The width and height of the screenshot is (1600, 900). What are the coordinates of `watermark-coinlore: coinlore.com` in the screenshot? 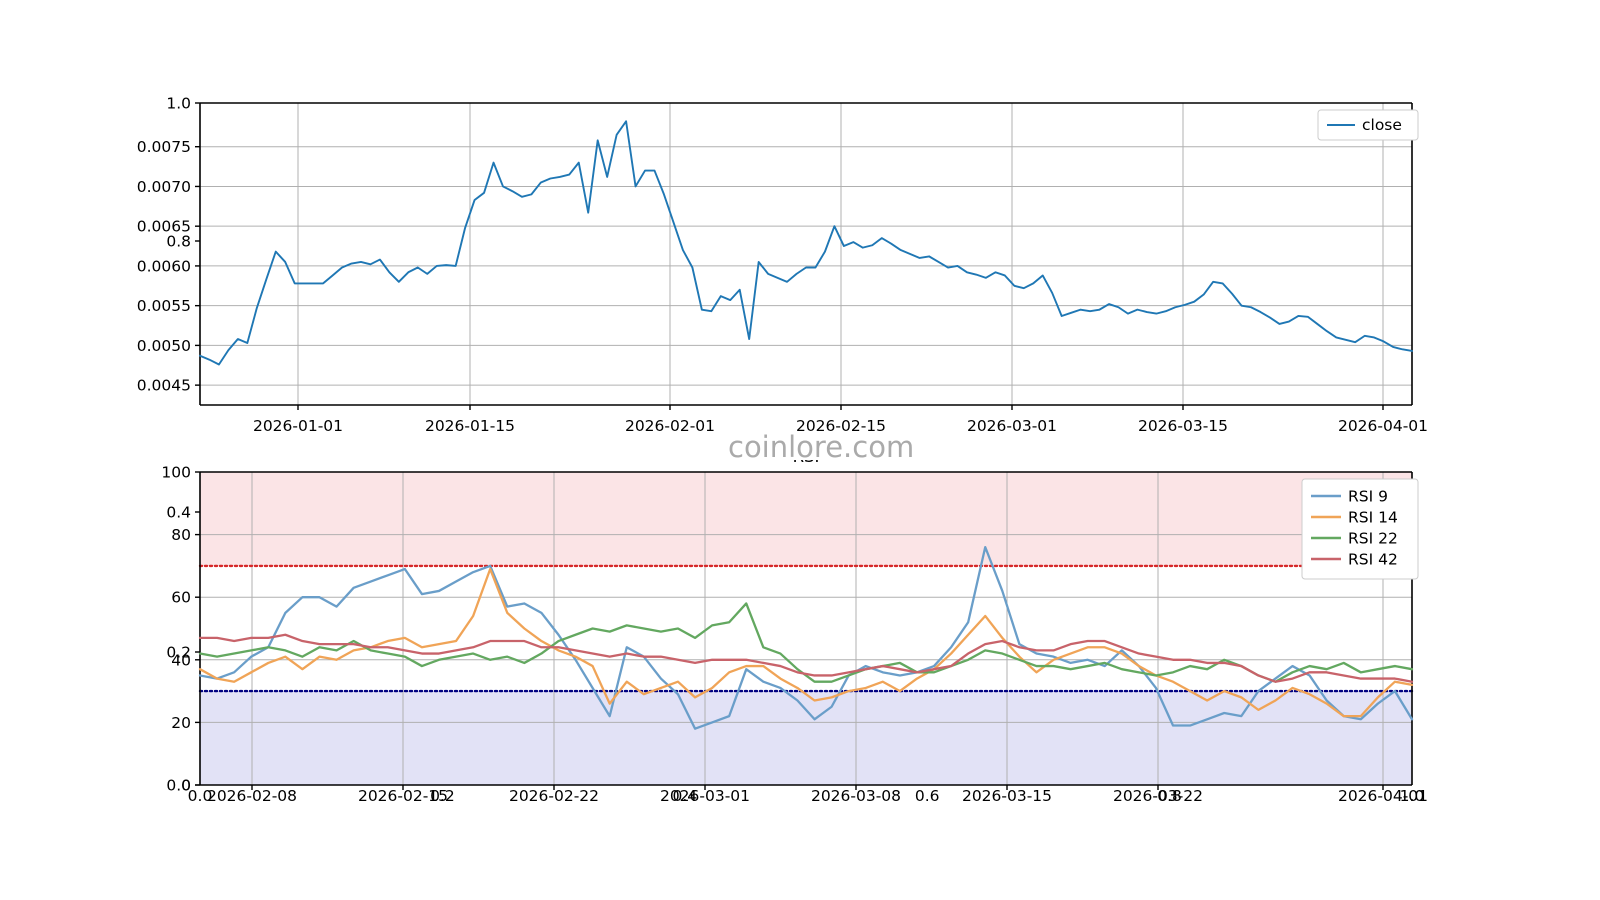 It's located at (821, 447).